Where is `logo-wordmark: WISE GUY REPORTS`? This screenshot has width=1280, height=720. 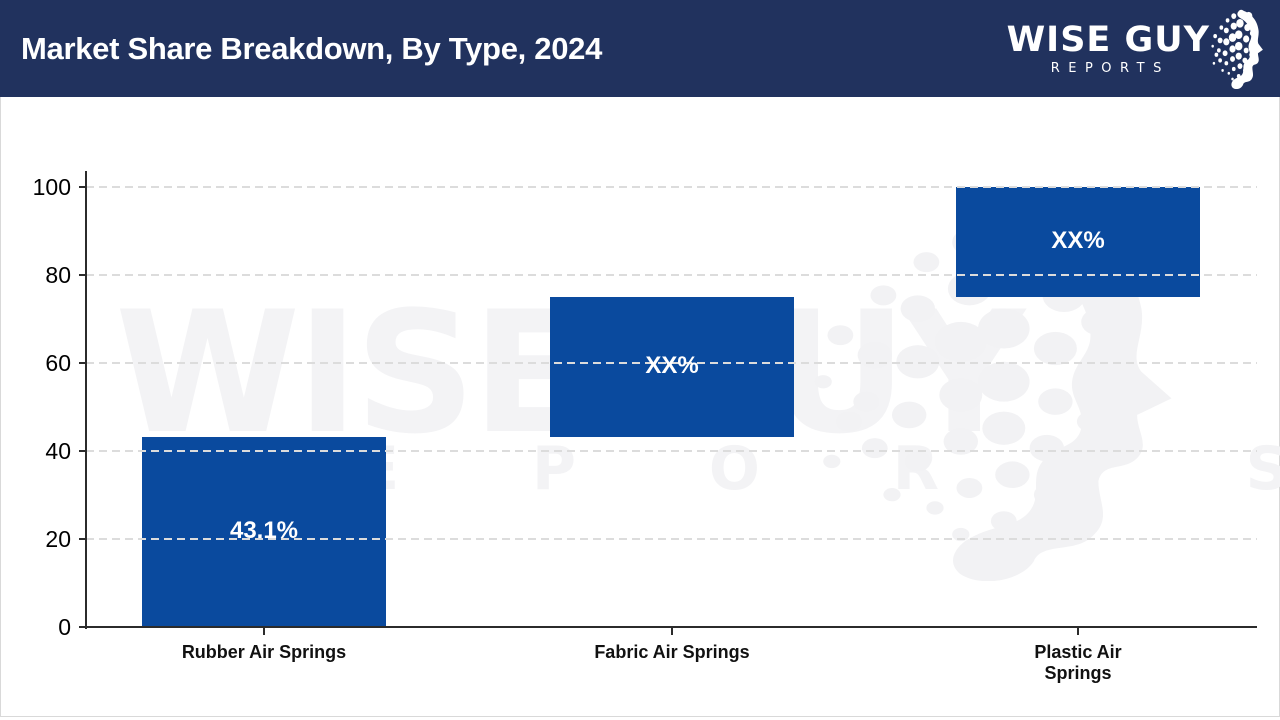 logo-wordmark: WISE GUY REPORTS is located at coordinates (1108, 47).